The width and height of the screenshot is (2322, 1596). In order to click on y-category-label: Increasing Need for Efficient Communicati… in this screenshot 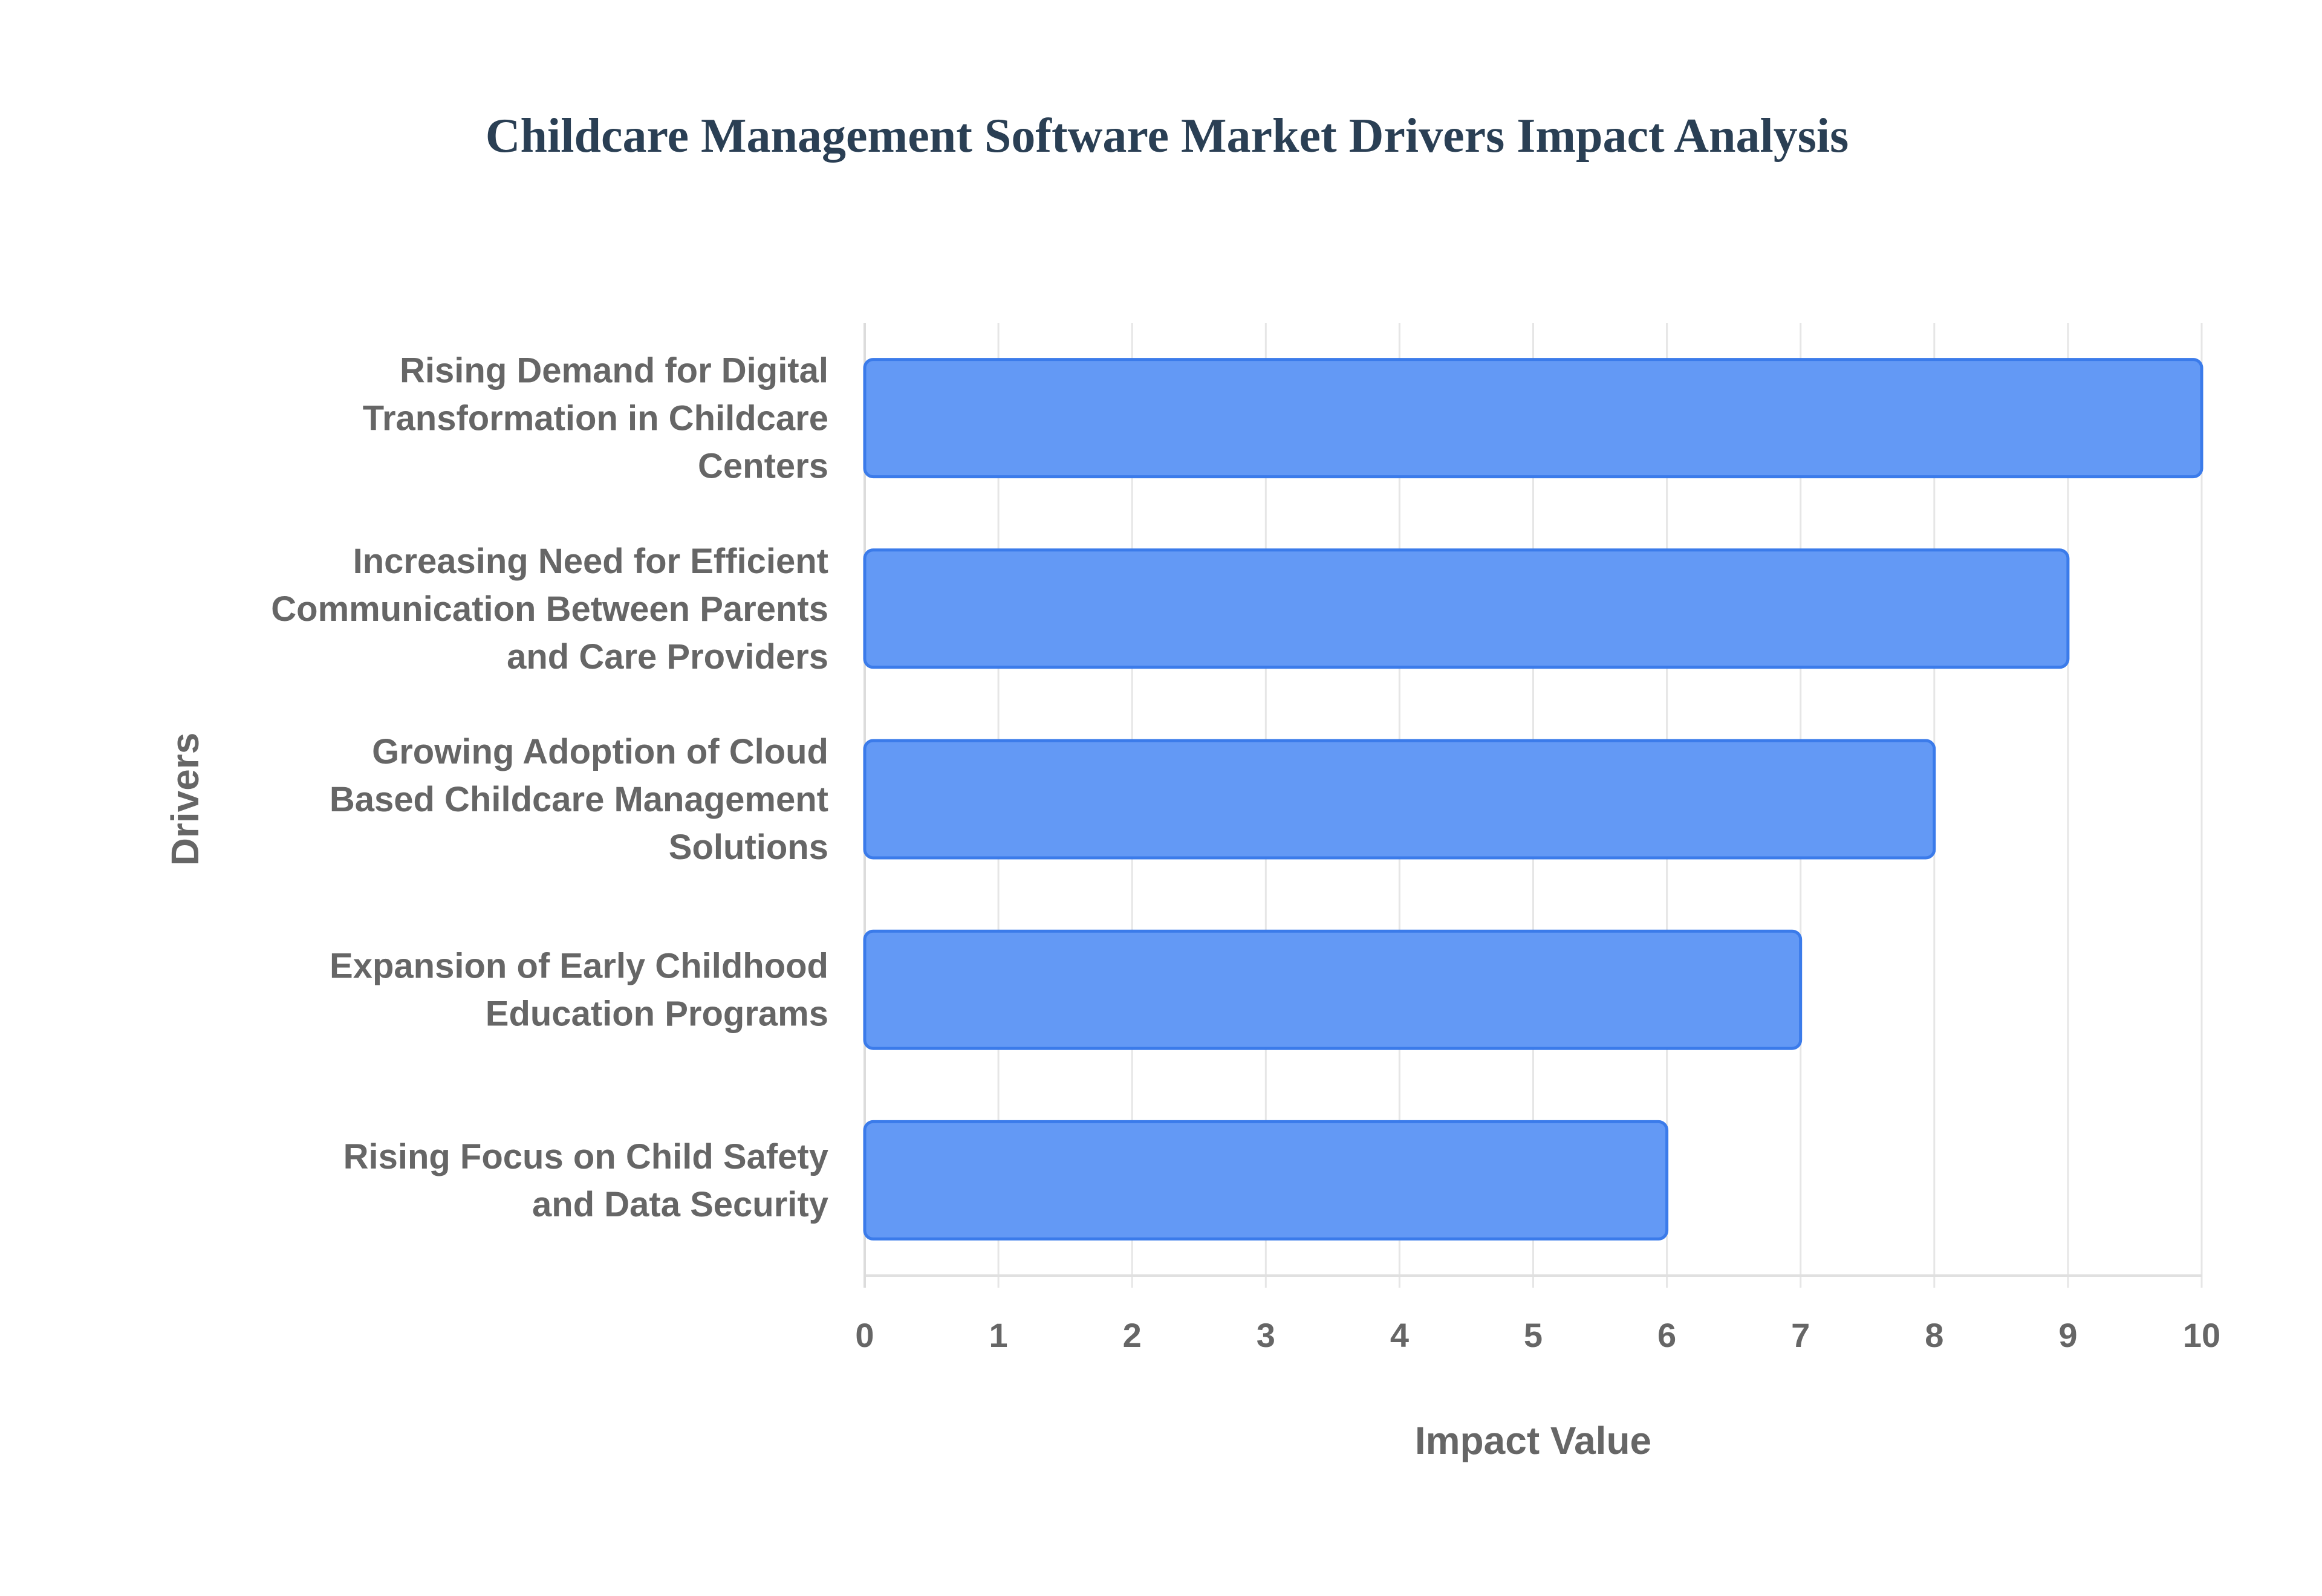, I will do `click(549, 609)`.